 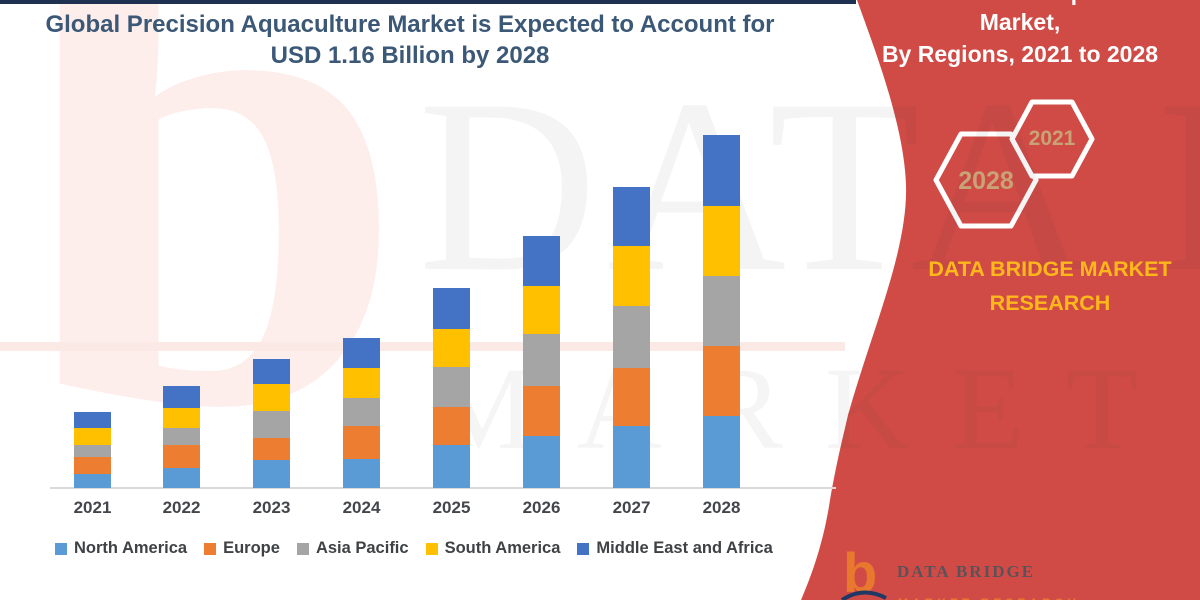 What do you see at coordinates (92, 420) in the screenshot?
I see `segment-middle-east-and-africa-2021` at bounding box center [92, 420].